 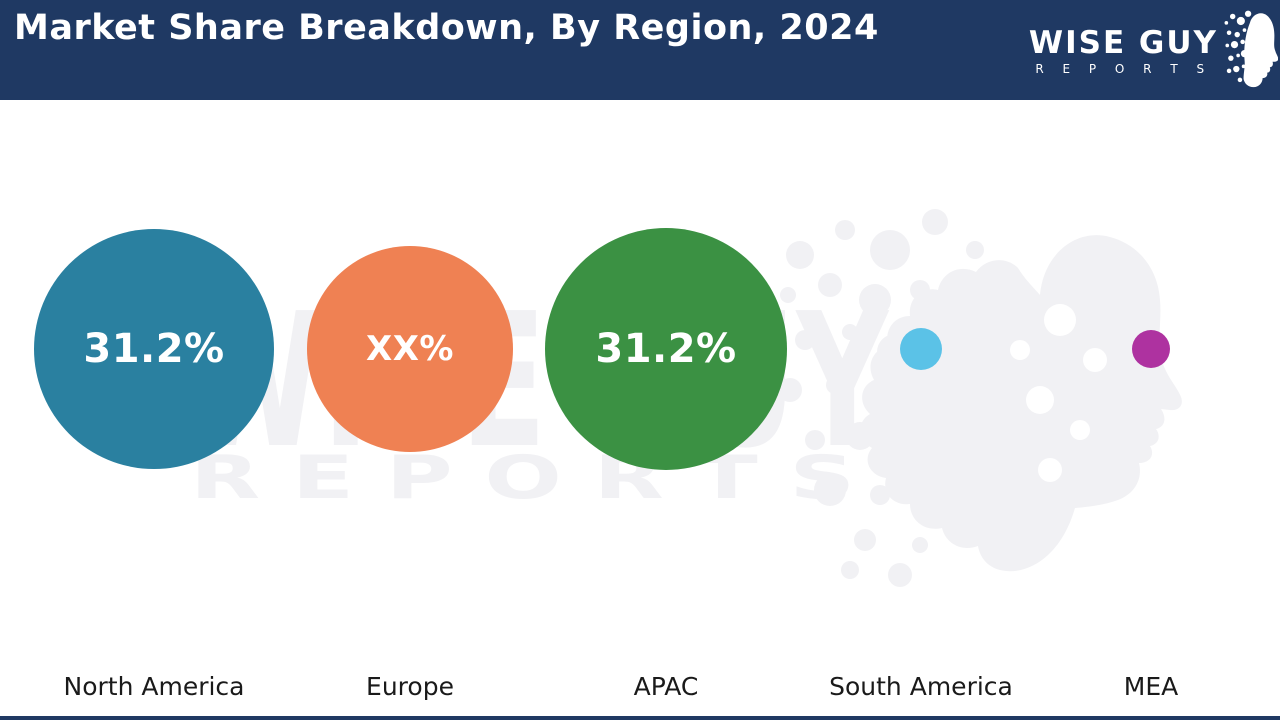 What do you see at coordinates (1151, 349) in the screenshot?
I see `bubble-mea` at bounding box center [1151, 349].